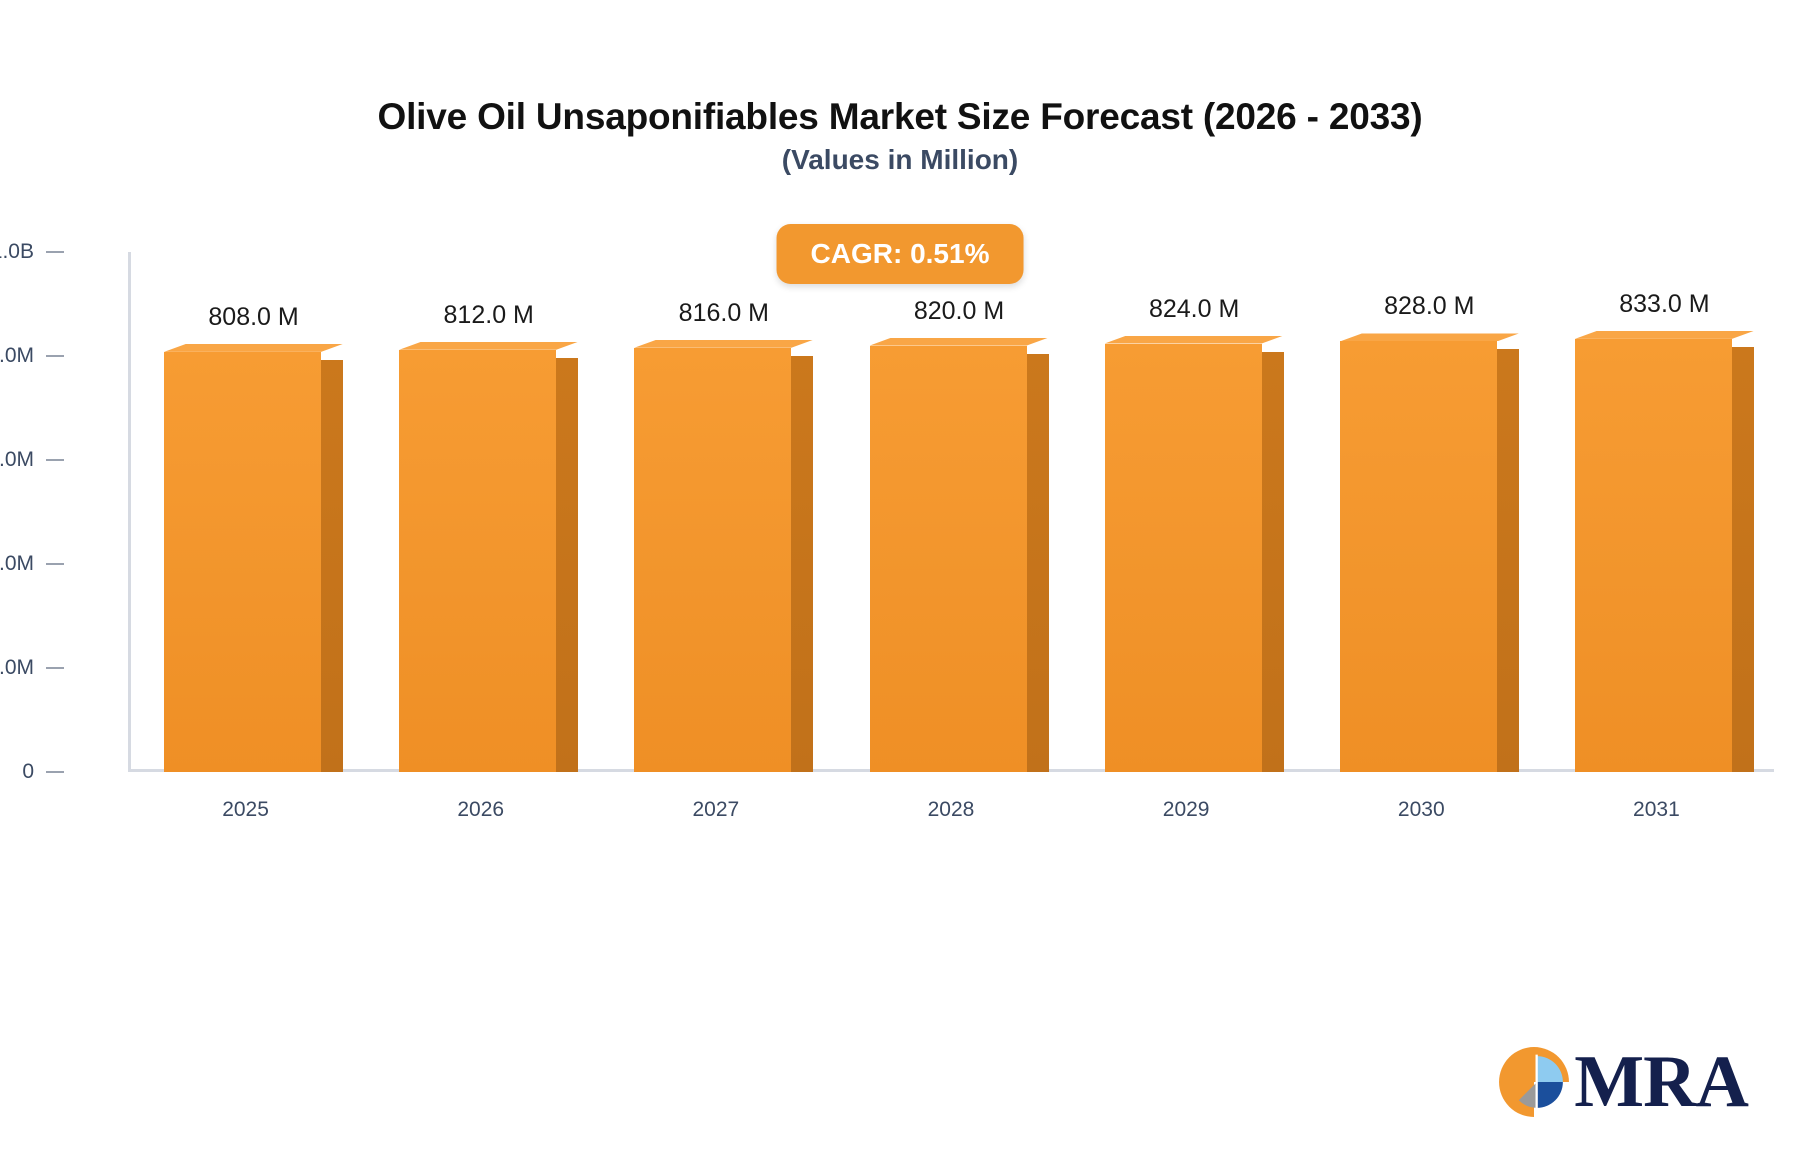 The width and height of the screenshot is (1800, 1156). Describe the element at coordinates (900, 254) in the screenshot. I see `cagr-badge: CAGR: 0.51%` at that location.